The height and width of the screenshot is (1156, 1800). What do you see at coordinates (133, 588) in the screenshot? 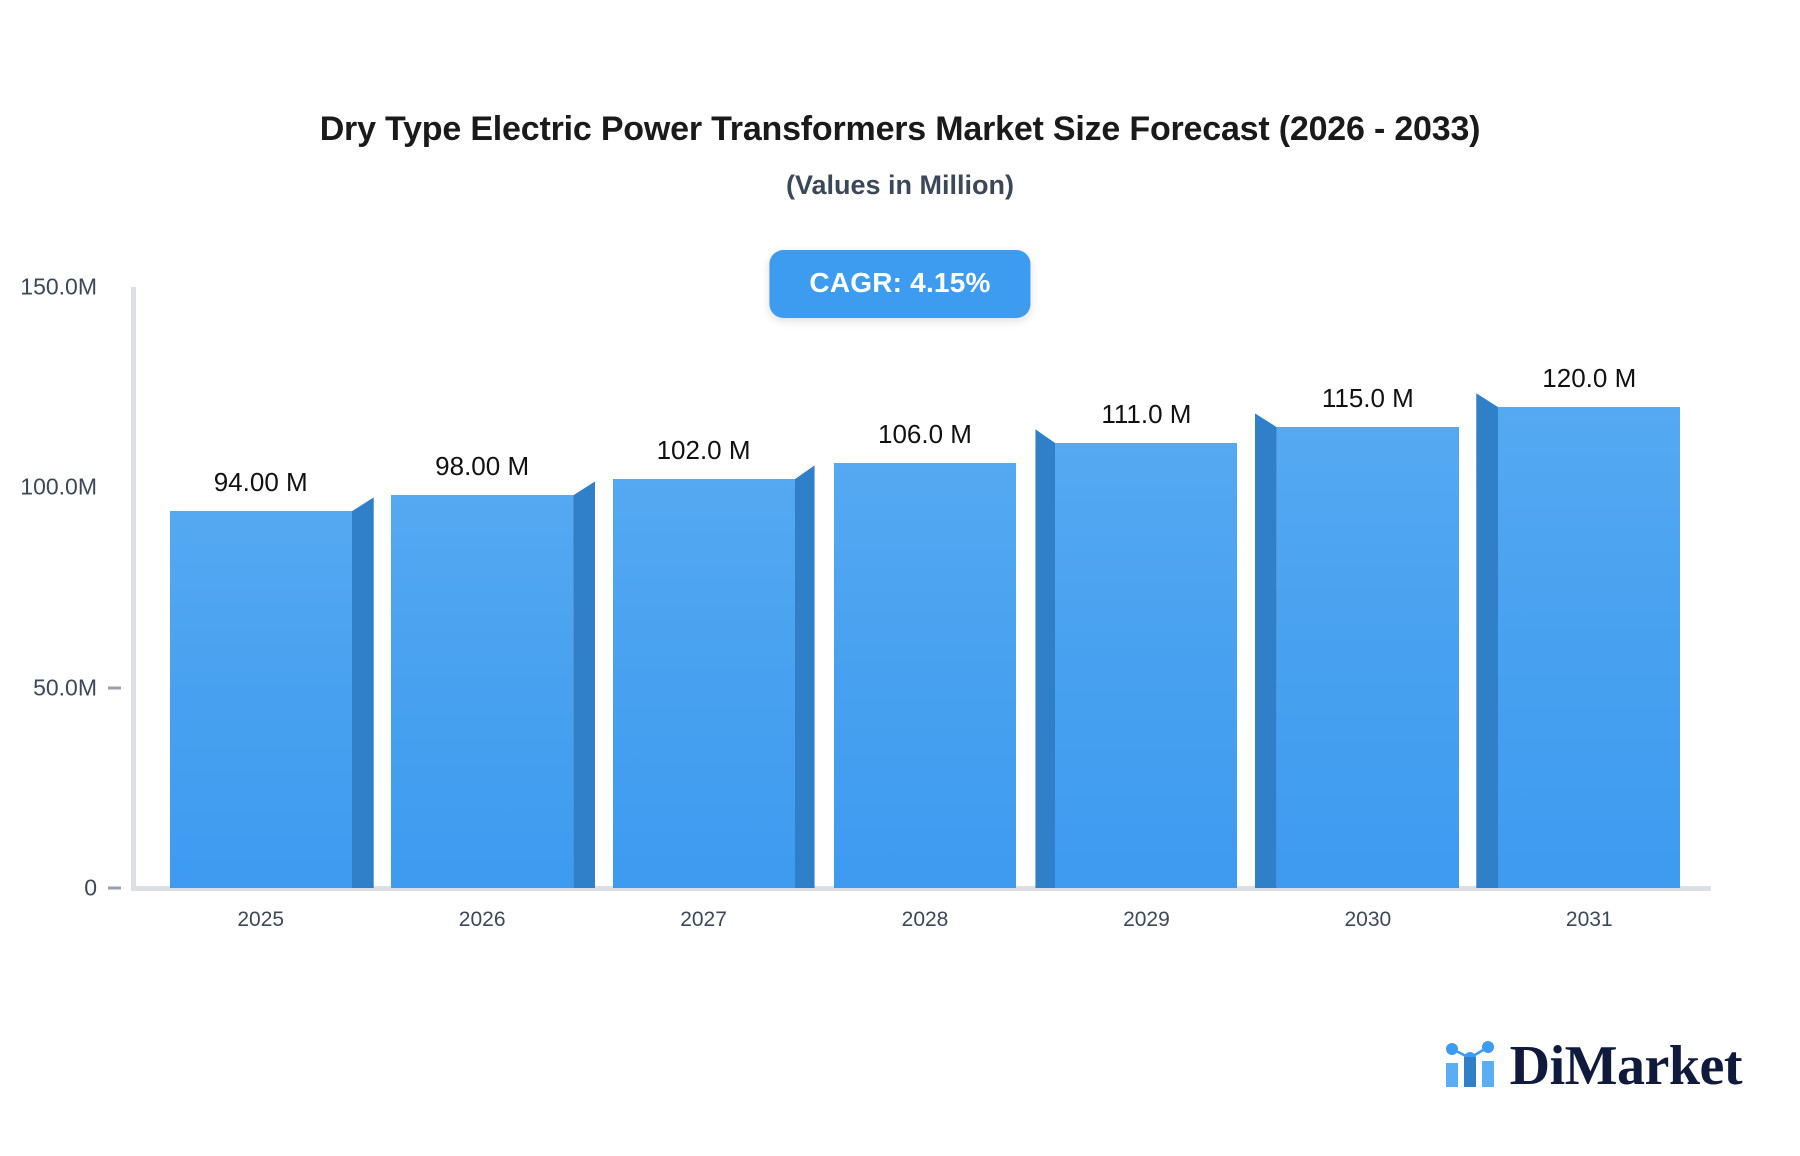
I see `y-axis-line` at bounding box center [133, 588].